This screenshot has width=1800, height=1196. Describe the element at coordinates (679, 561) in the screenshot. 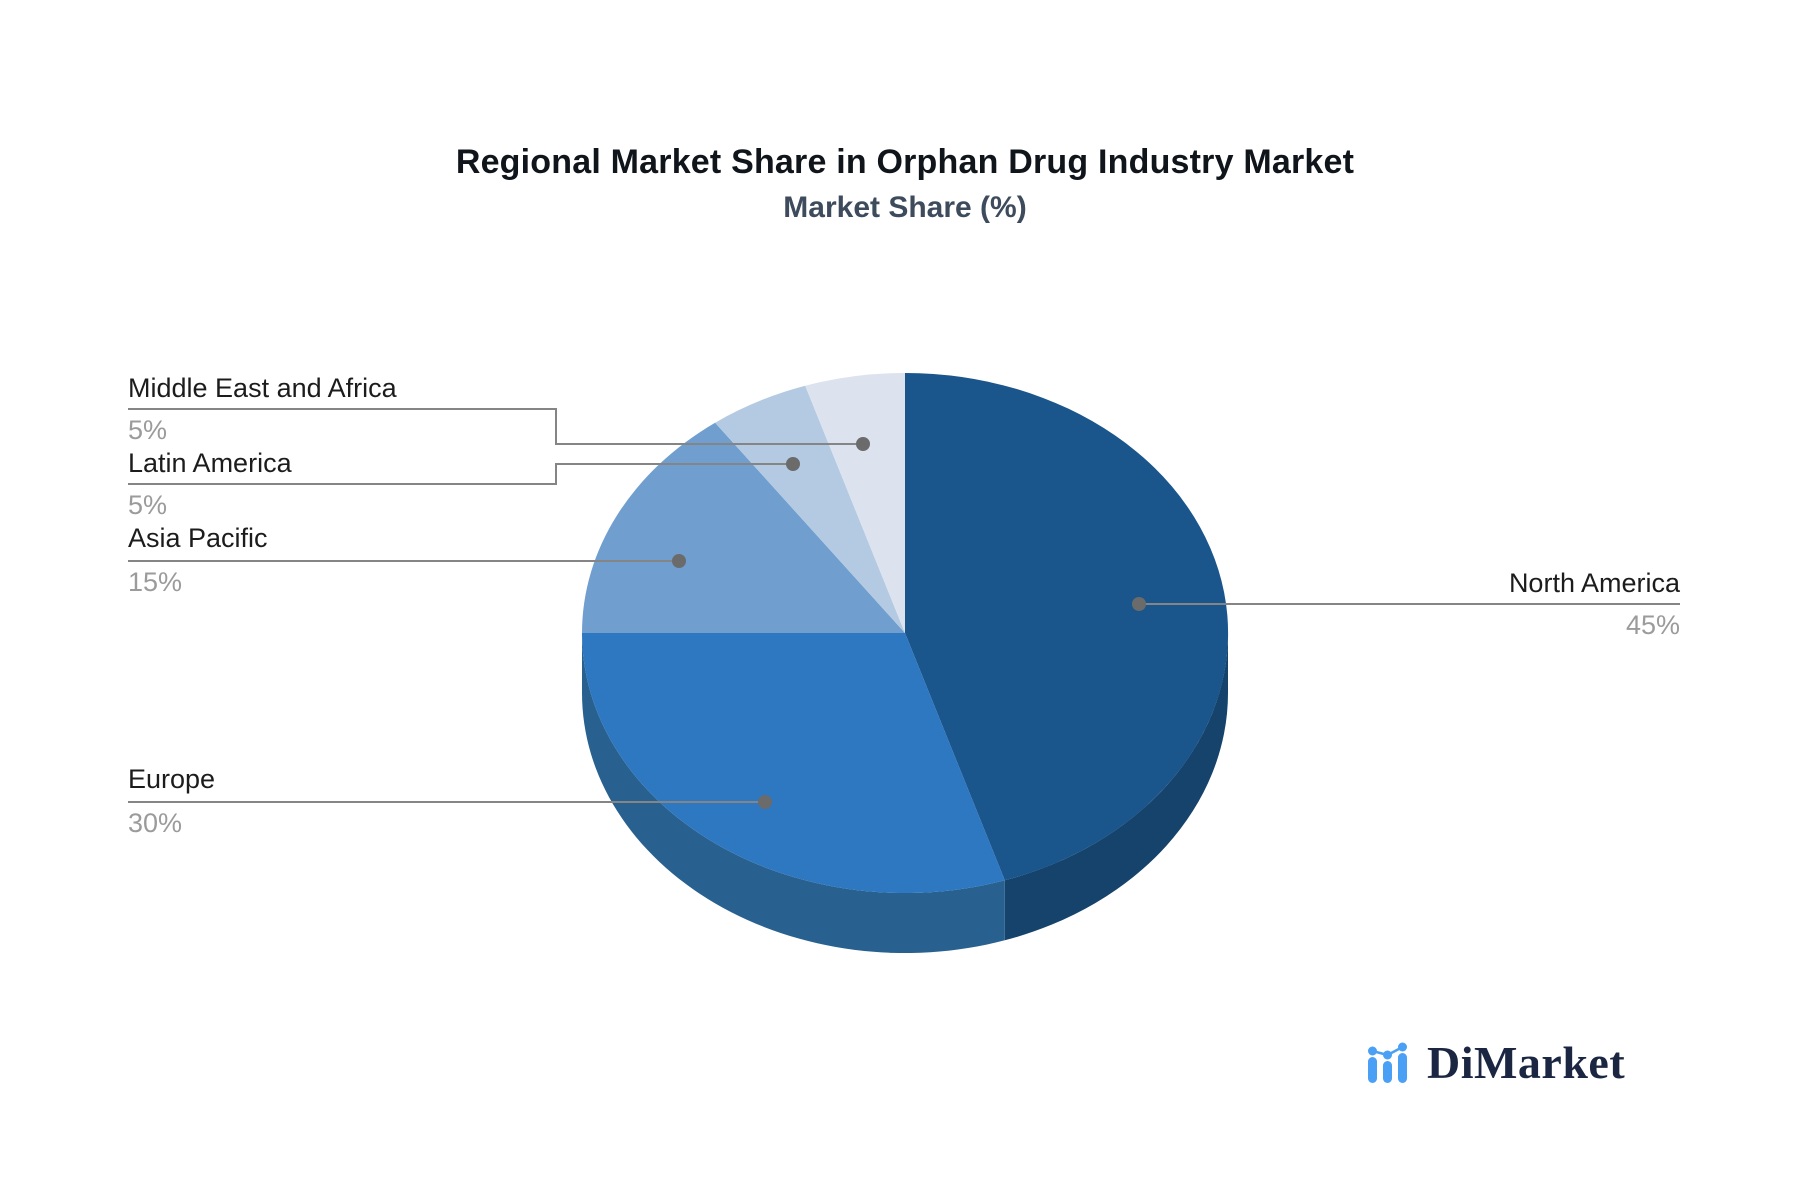

I see `anchor-dot-asia-pacific` at that location.